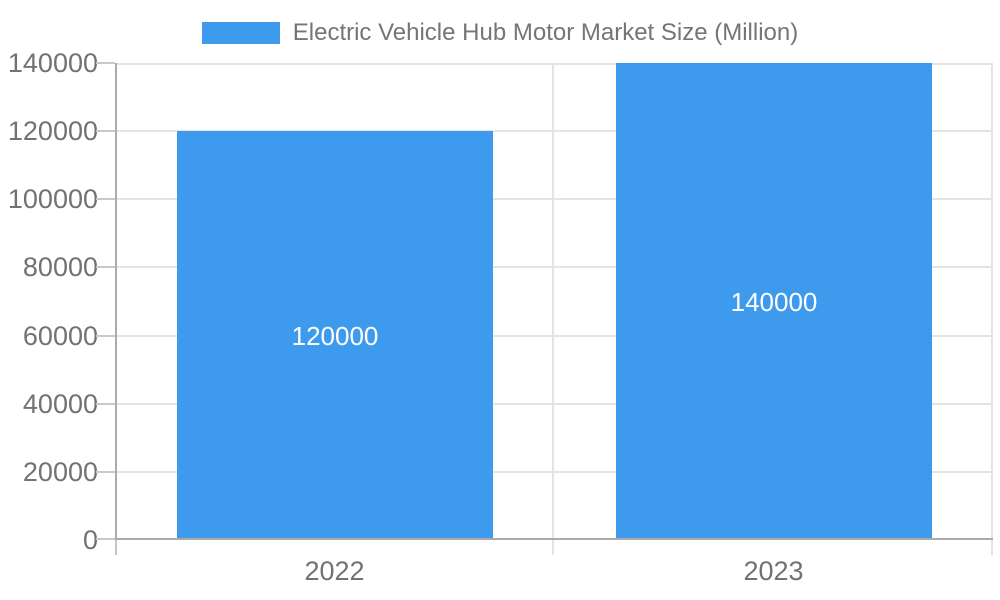  What do you see at coordinates (240, 33) in the screenshot?
I see `legend-swatch` at bounding box center [240, 33].